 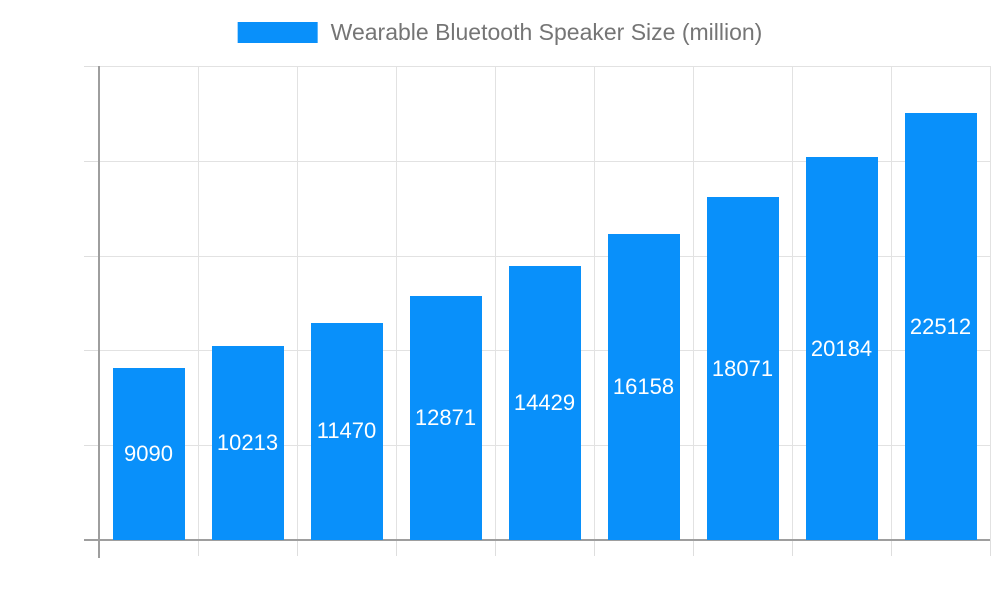 I want to click on bar-value-label: 20184, so click(x=841, y=348).